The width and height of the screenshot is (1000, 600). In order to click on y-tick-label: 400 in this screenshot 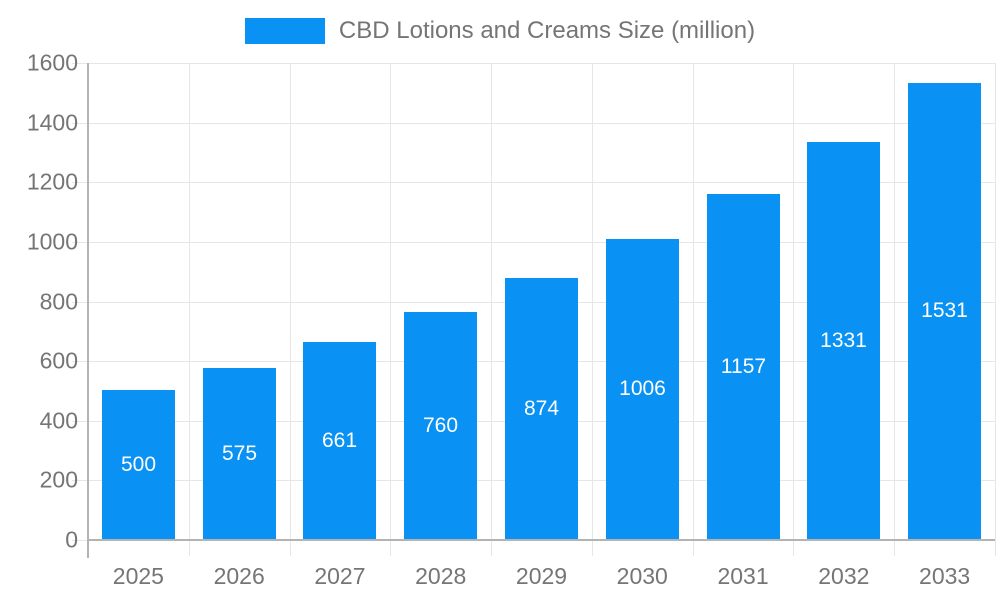, I will do `click(58, 420)`.